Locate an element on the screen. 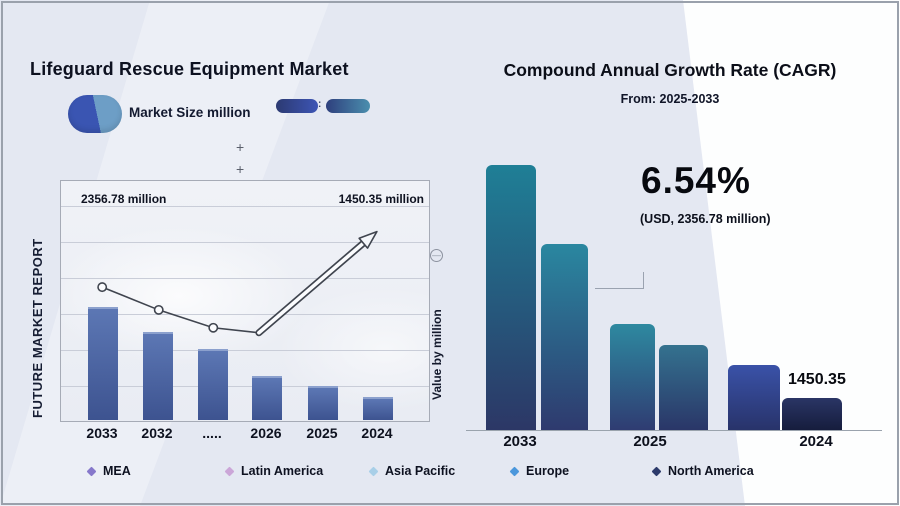 This screenshot has height=506, width=900. trend-line-arrow is located at coordinates (237, 283).